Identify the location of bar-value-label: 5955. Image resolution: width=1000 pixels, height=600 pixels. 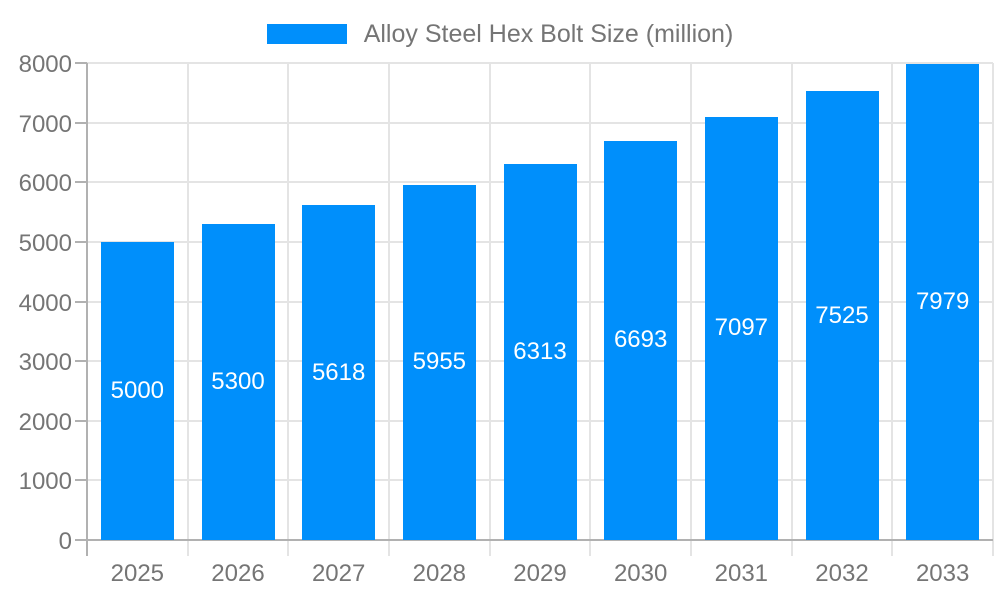
(439, 362).